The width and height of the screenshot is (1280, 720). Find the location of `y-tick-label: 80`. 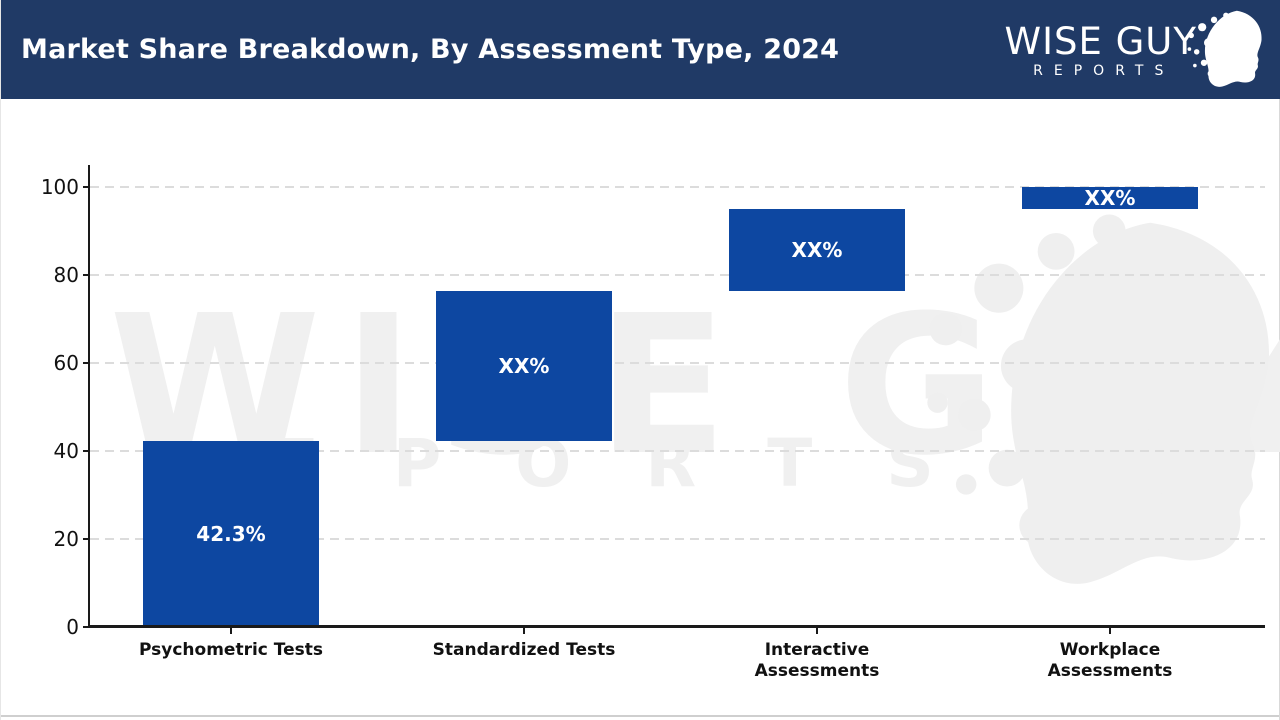

y-tick-label: 80 is located at coordinates (66, 275).